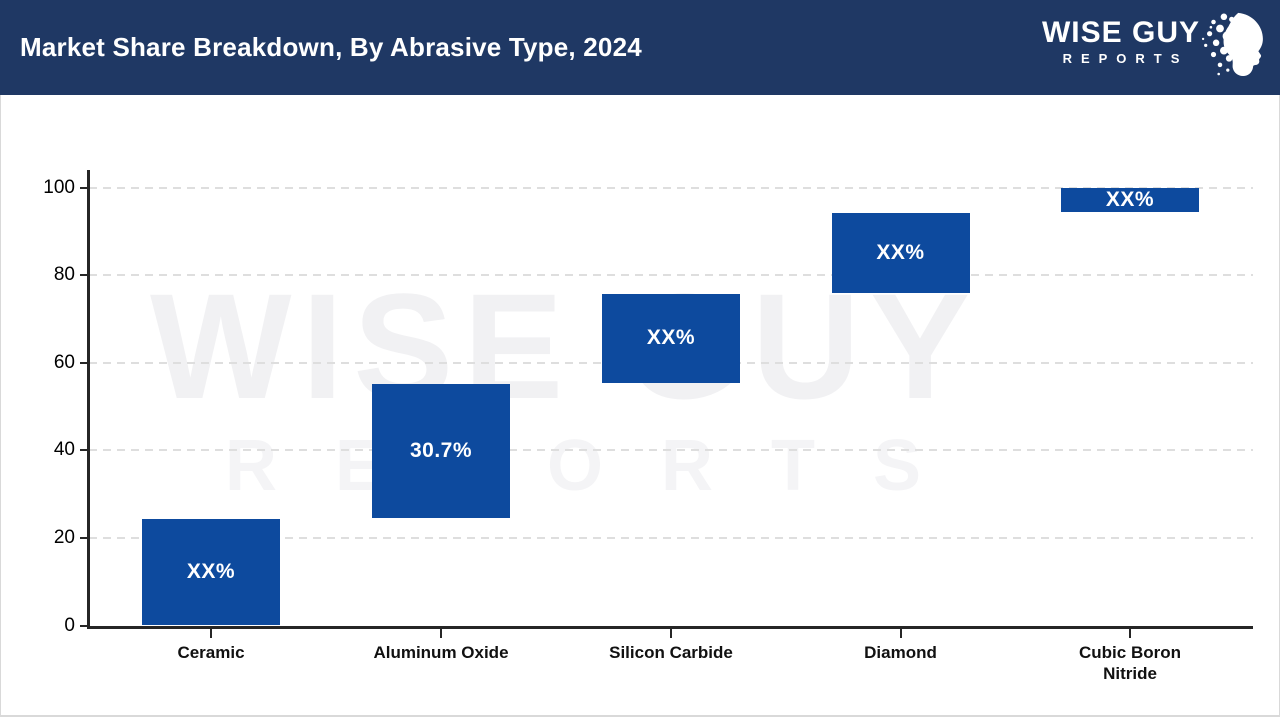 This screenshot has width=1280, height=720. What do you see at coordinates (441, 652) in the screenshot?
I see `x-axis-category-label-aluminum-oxide: Aluminum Oxide` at bounding box center [441, 652].